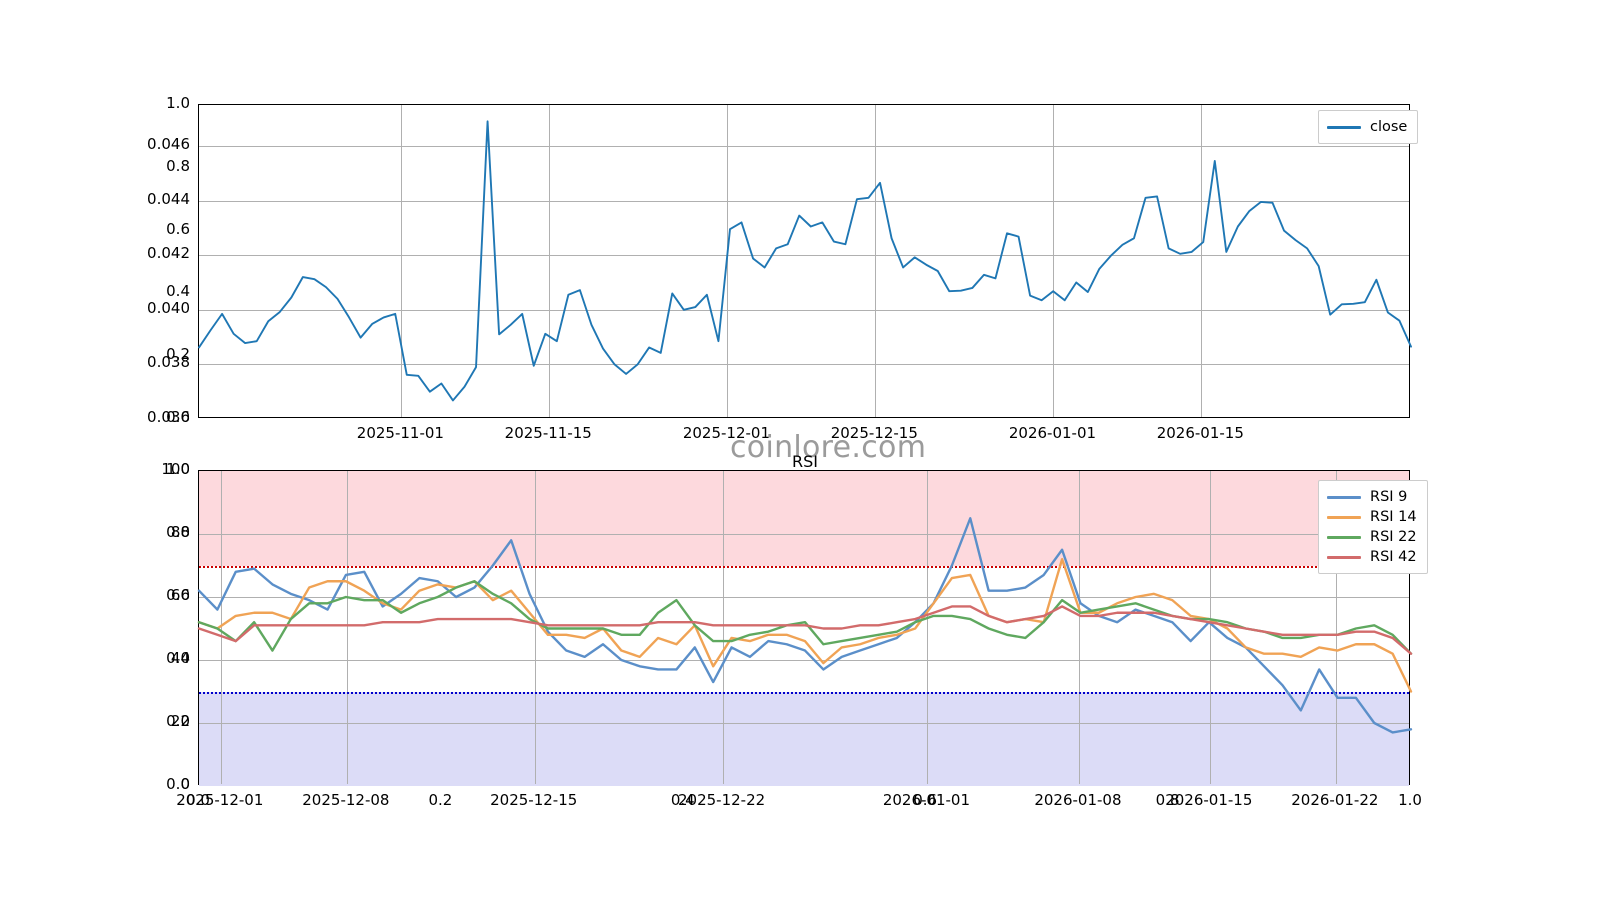 This screenshot has height=900, width=1600. I want to click on rsi-x-tick: 2025-12-01, so click(220, 800).